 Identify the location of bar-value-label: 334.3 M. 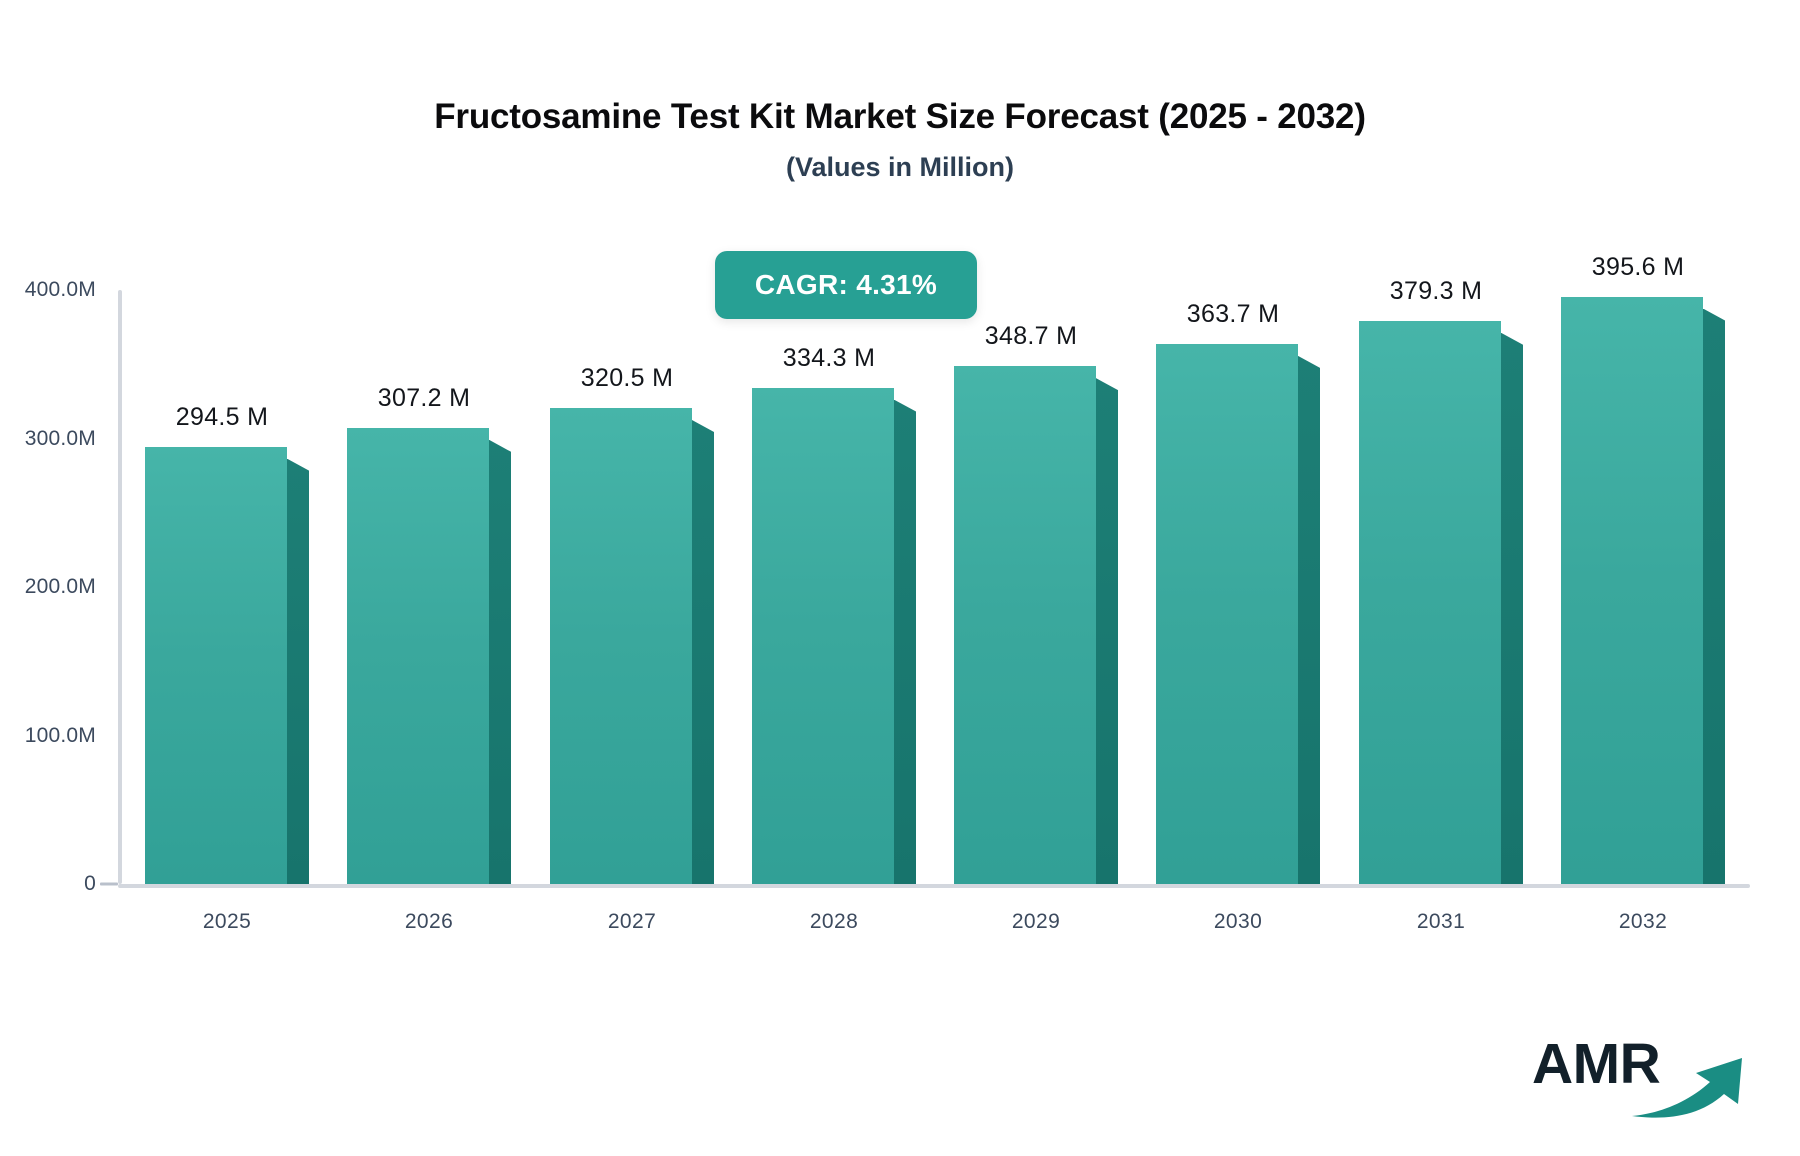
(829, 357).